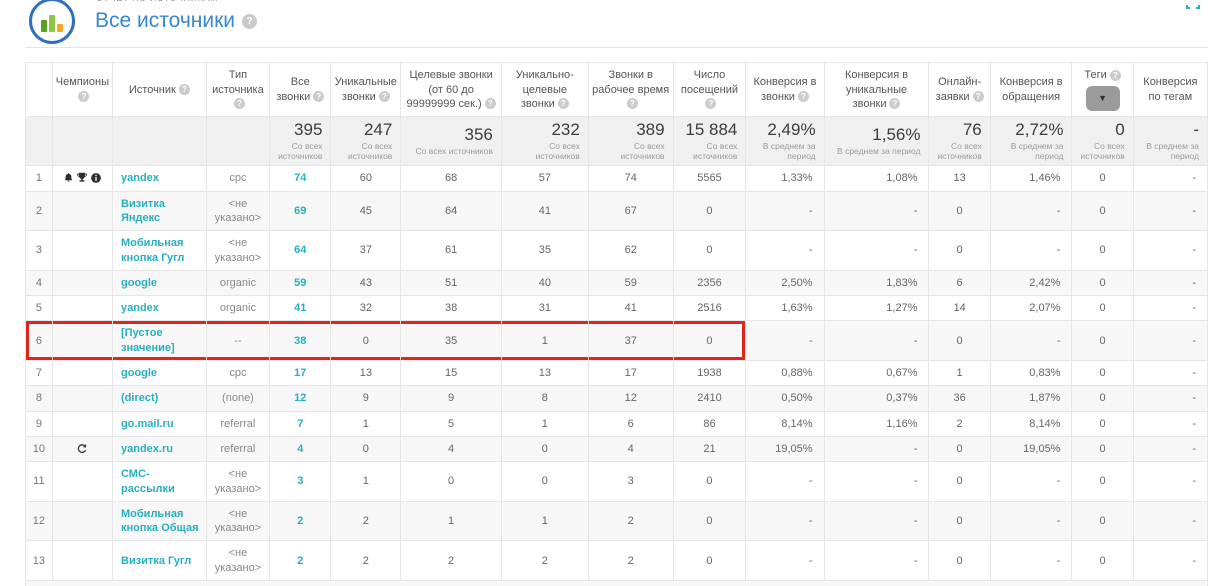 The height and width of the screenshot is (586, 1208). What do you see at coordinates (1031, 423) in the screenshot?
I see `cell-conv_requests: 8,14%` at bounding box center [1031, 423].